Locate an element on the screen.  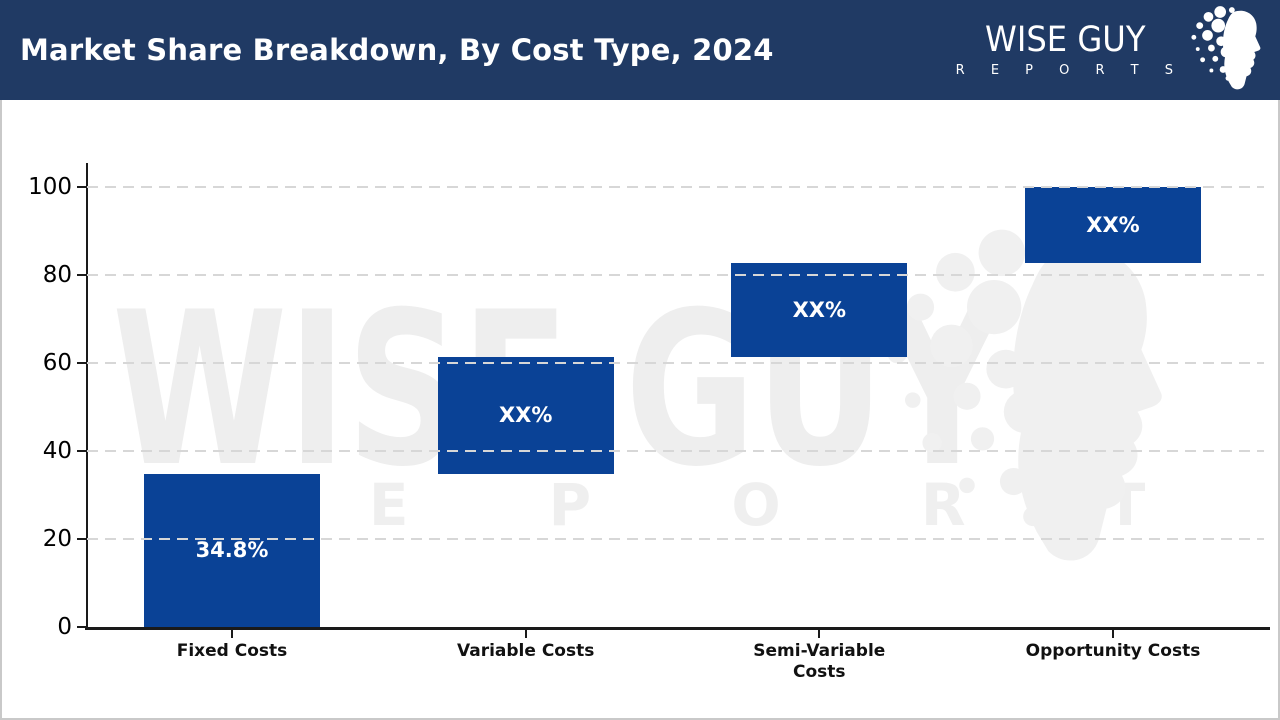
y-tick-label-40: 40 is located at coordinates (57, 451).